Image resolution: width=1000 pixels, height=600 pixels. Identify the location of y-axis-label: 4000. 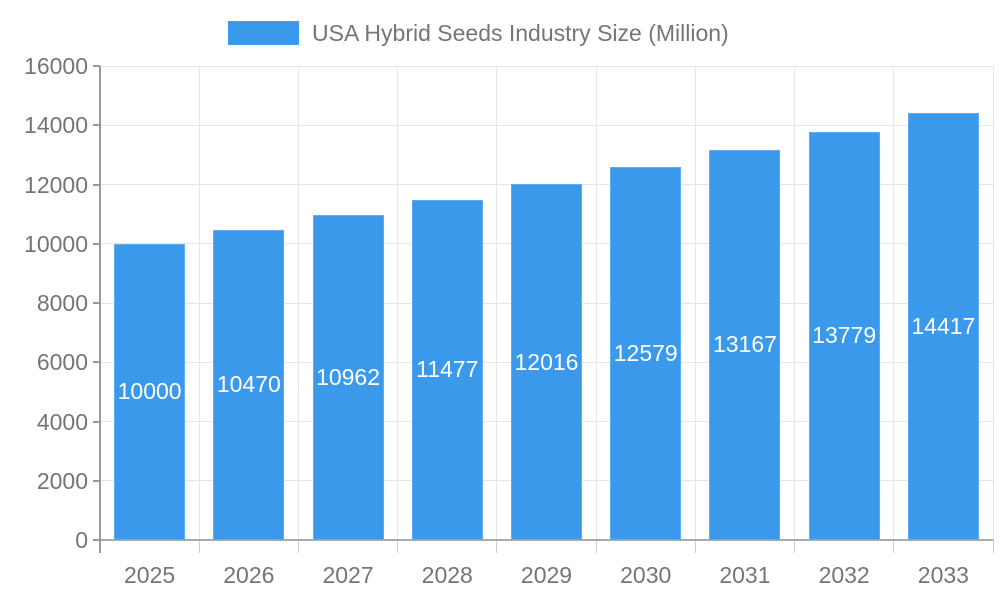
(62, 421).